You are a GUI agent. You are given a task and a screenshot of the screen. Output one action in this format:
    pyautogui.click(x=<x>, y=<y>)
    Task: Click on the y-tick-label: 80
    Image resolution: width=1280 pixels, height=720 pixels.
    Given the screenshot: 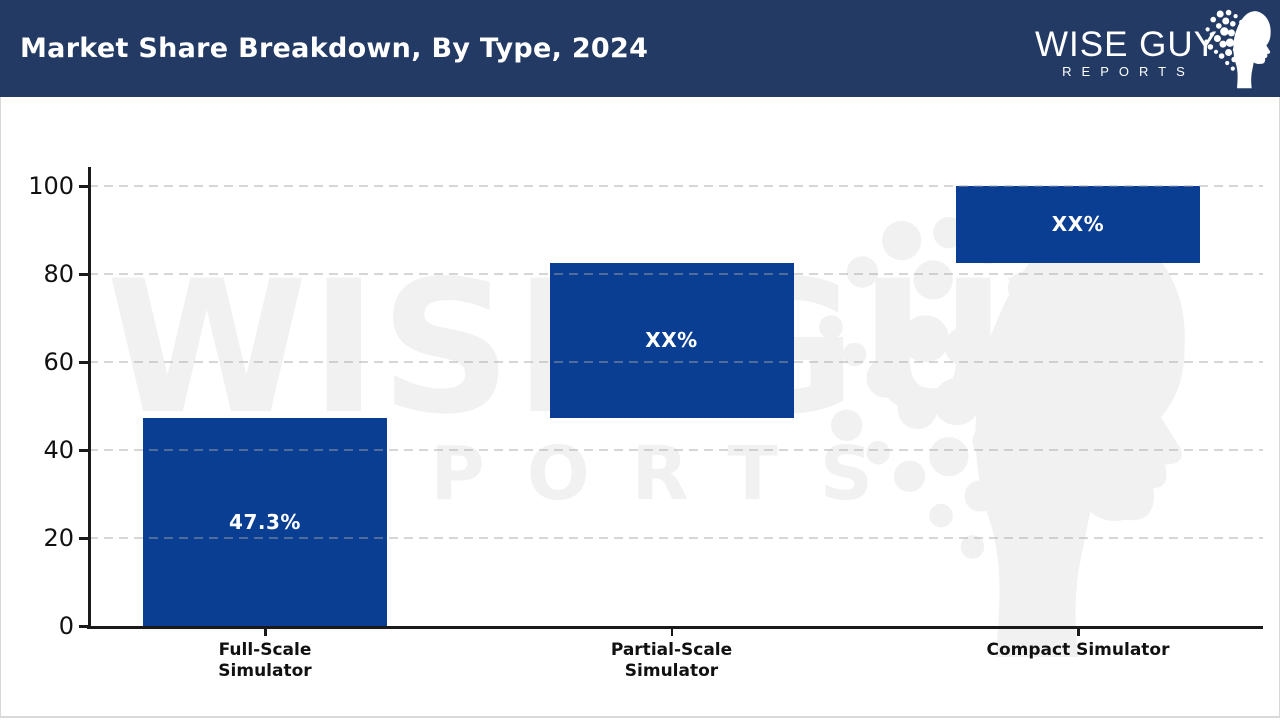 What is the action you would take?
    pyautogui.click(x=58, y=274)
    